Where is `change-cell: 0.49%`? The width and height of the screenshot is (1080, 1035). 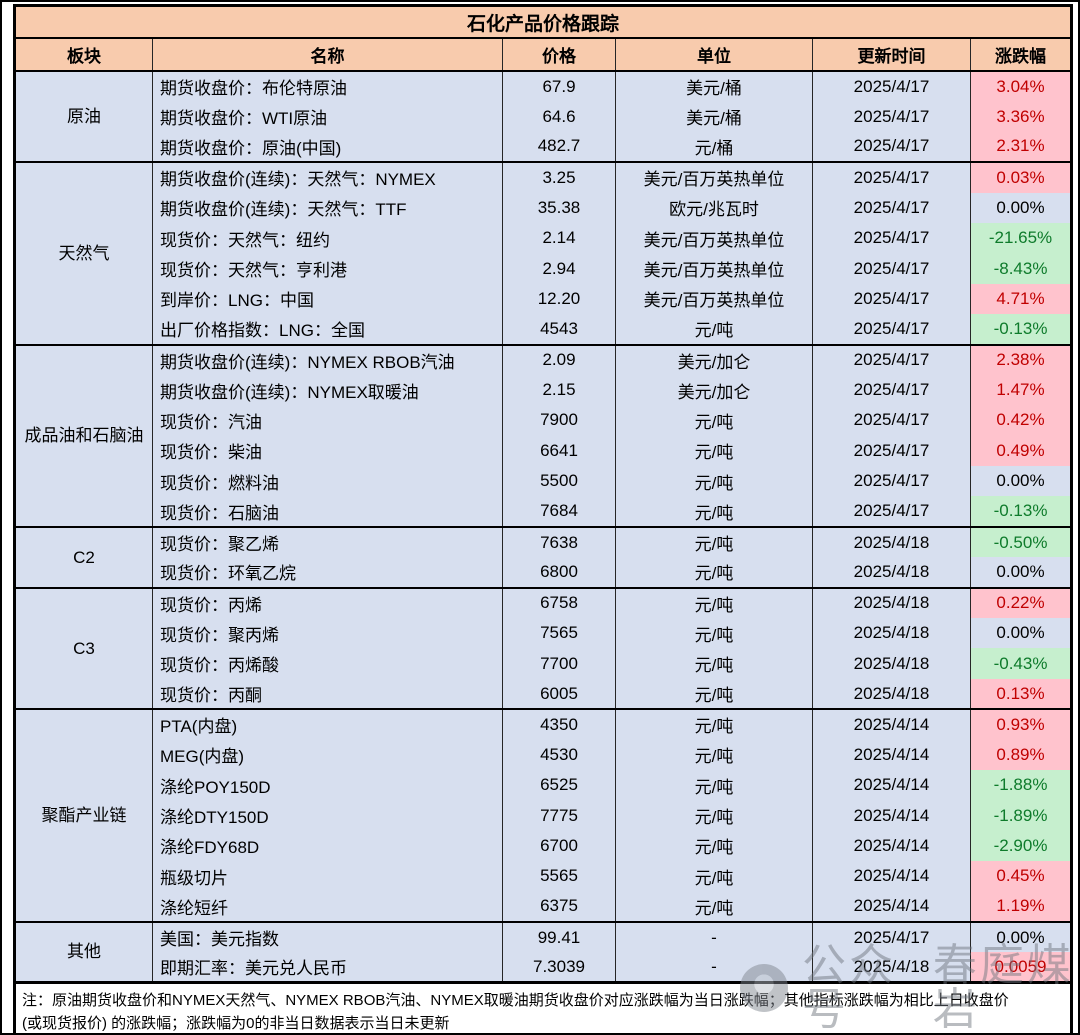 change-cell: 0.49% is located at coordinates (1021, 451).